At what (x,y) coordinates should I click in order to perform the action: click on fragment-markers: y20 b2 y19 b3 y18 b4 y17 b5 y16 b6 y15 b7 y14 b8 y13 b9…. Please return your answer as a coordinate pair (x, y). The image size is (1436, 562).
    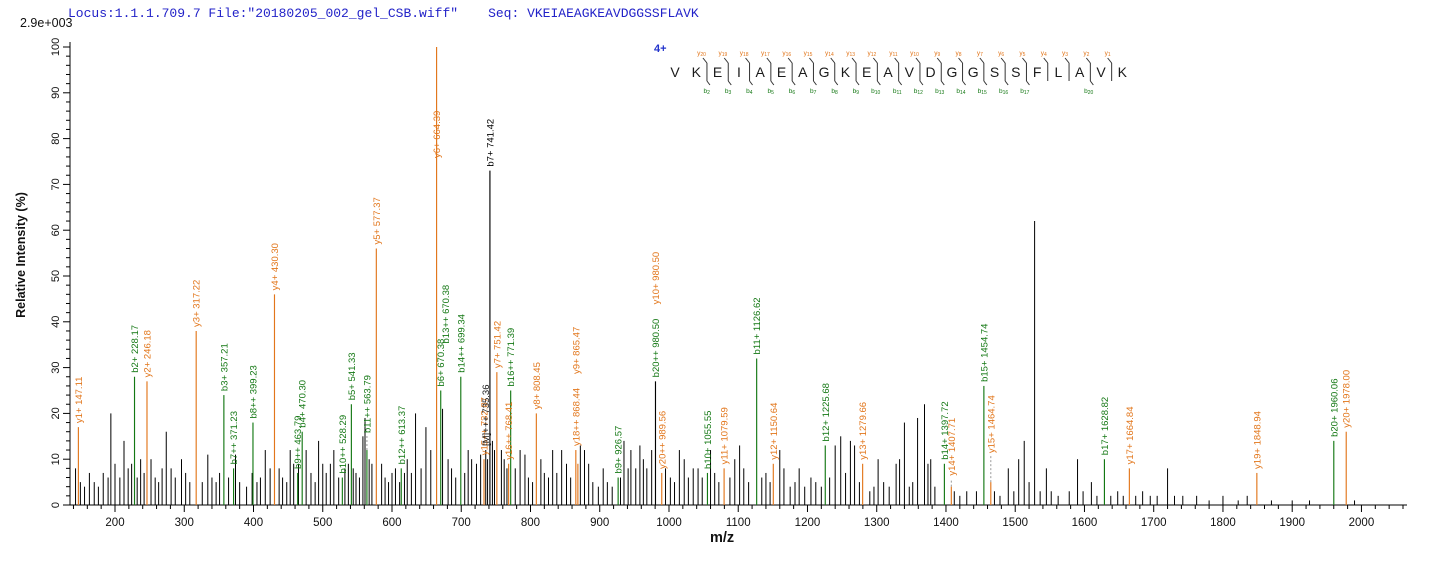
    Looking at the image, I should click on (905, 73).